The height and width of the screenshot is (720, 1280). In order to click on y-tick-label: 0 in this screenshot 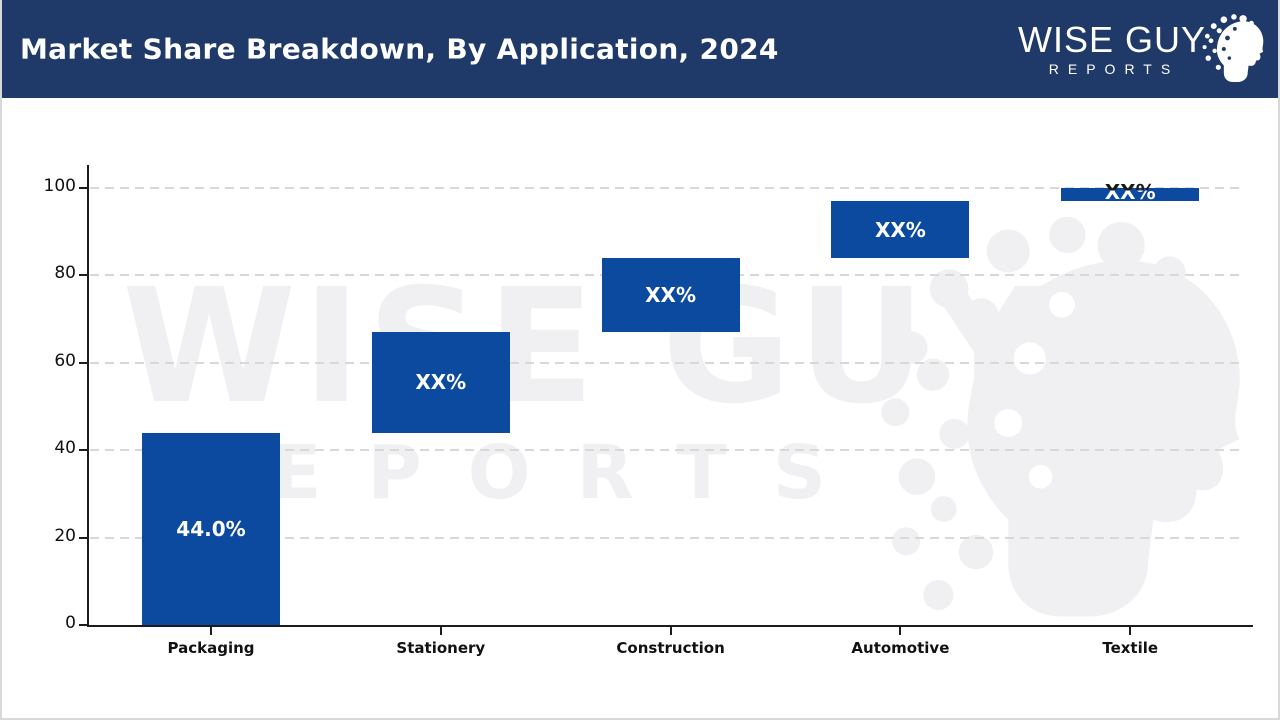, I will do `click(70, 623)`.